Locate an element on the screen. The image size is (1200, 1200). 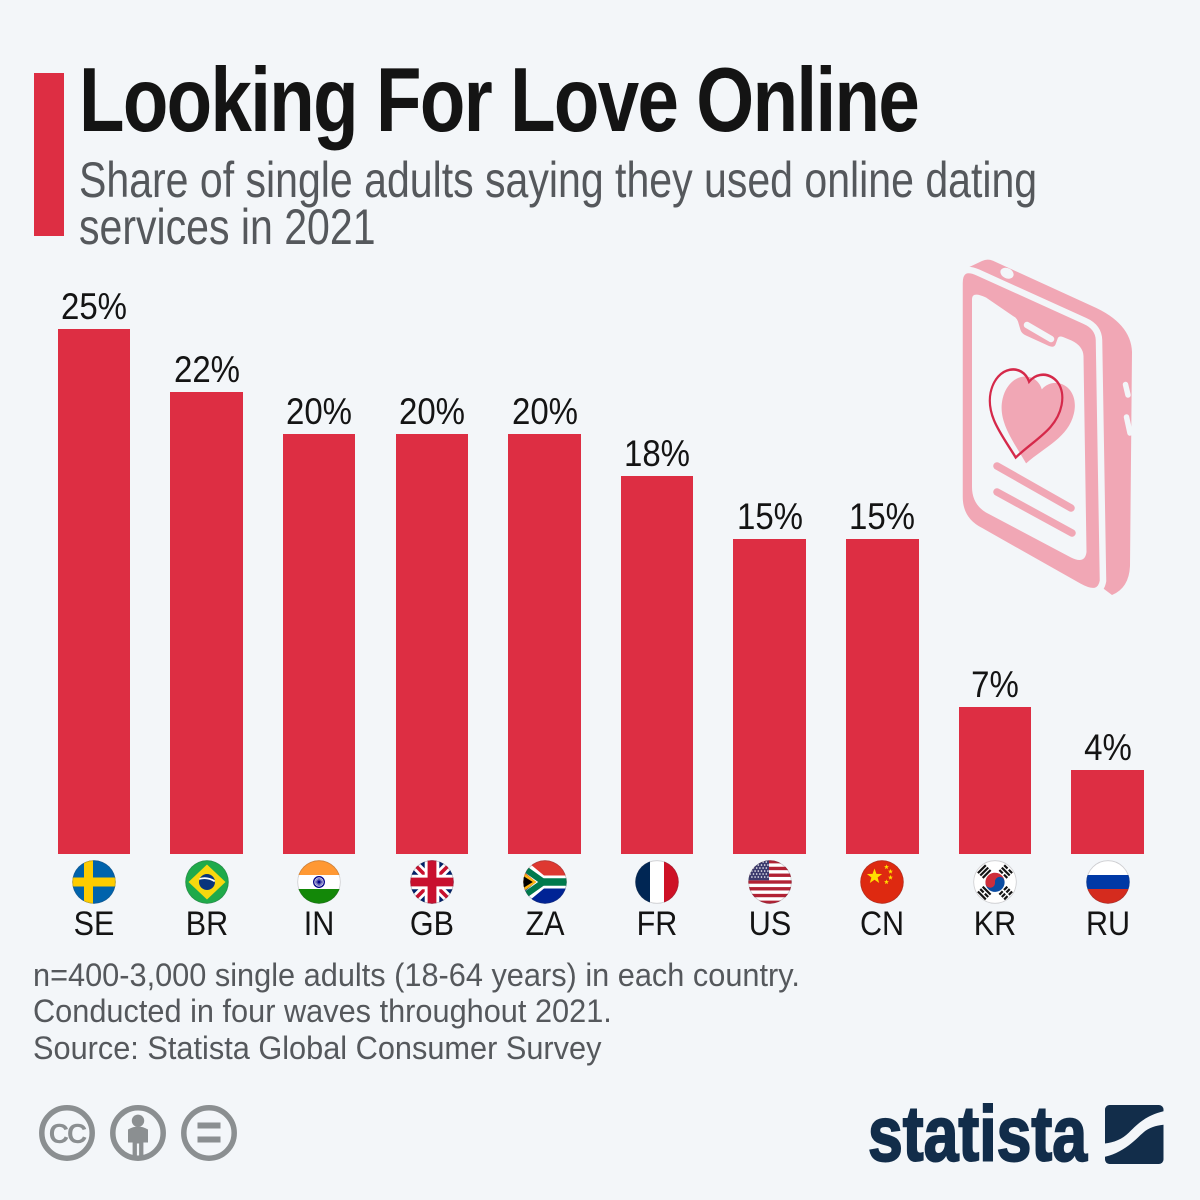
svg-text: statista is located at coordinates (977, 1135).